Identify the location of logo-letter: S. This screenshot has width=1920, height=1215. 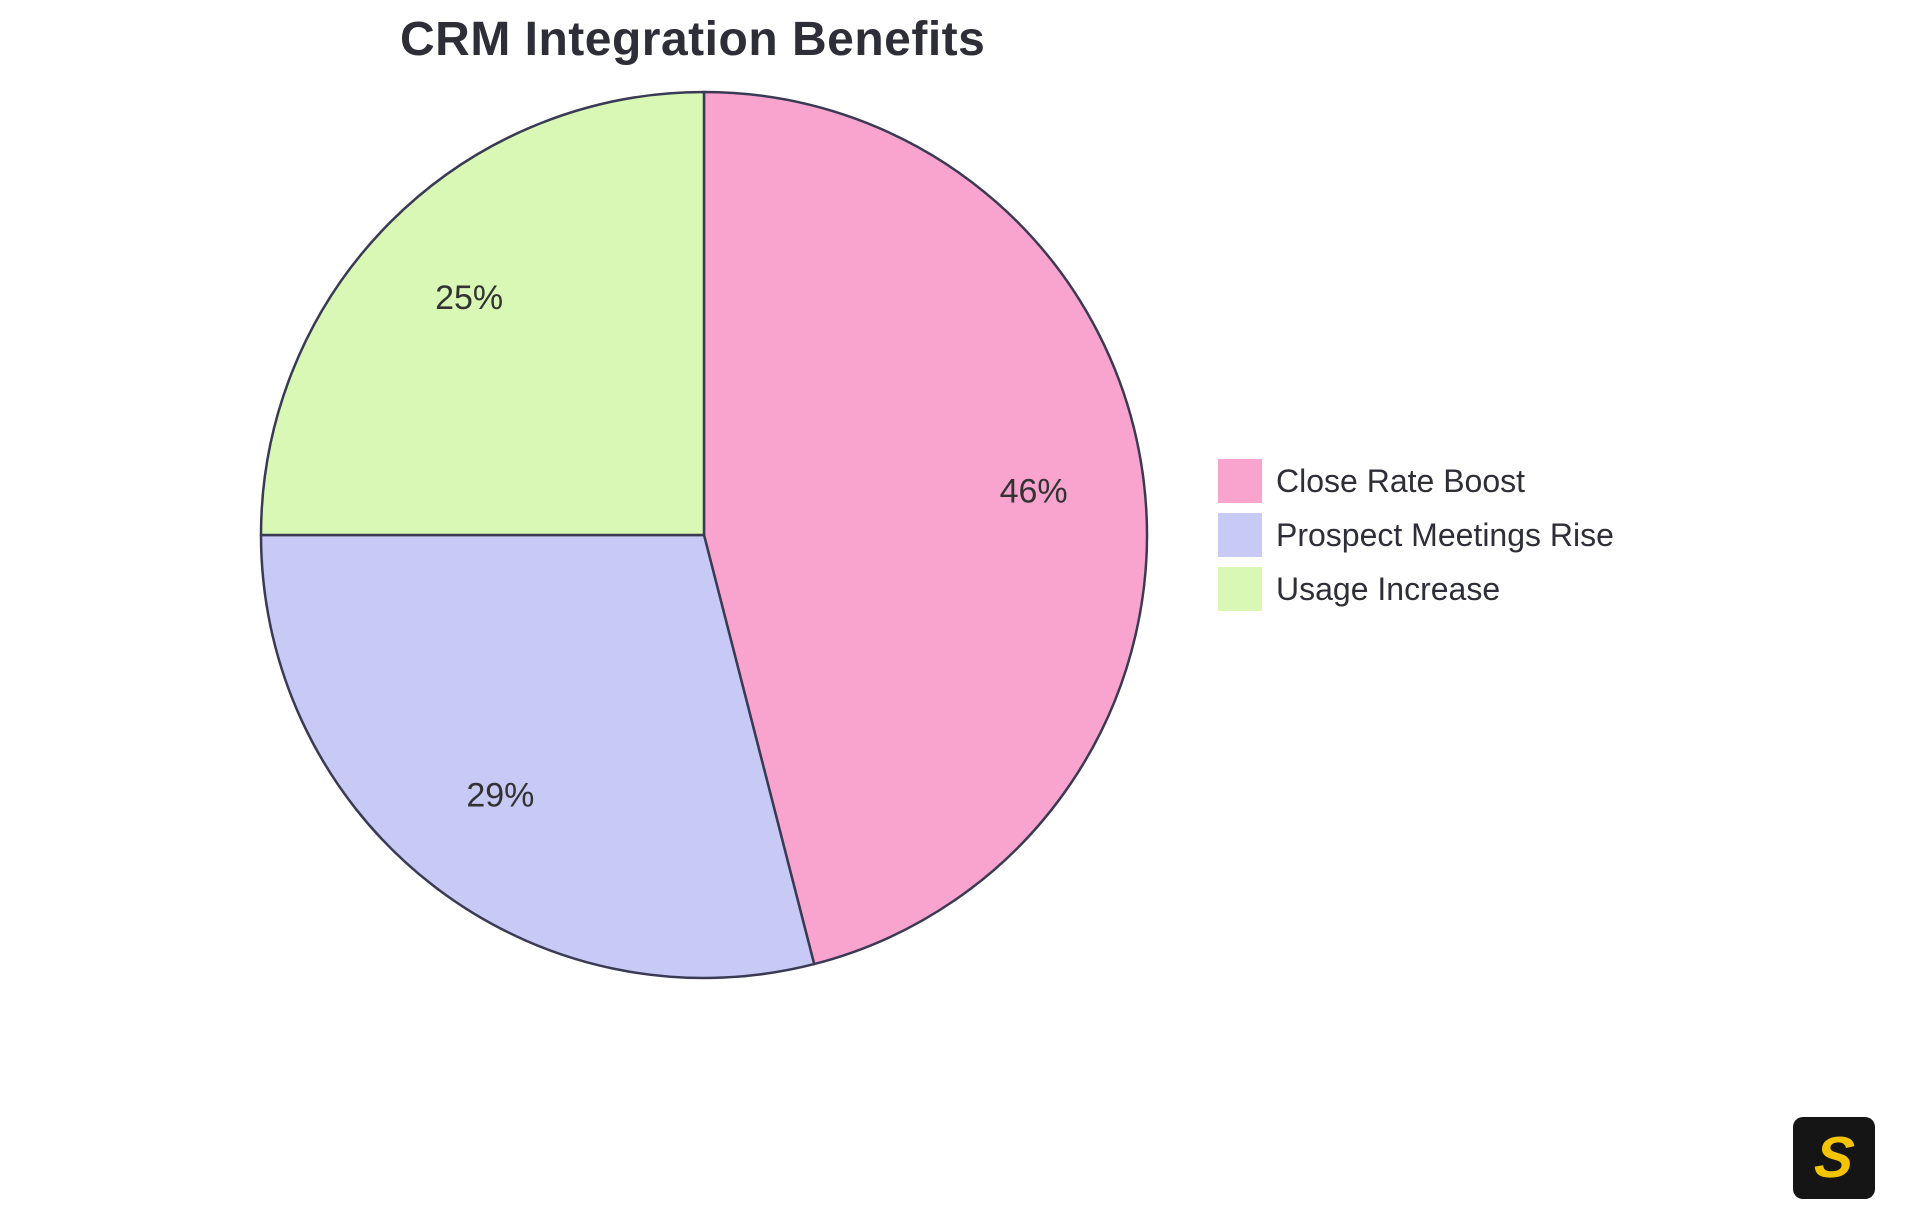
(1834, 1157).